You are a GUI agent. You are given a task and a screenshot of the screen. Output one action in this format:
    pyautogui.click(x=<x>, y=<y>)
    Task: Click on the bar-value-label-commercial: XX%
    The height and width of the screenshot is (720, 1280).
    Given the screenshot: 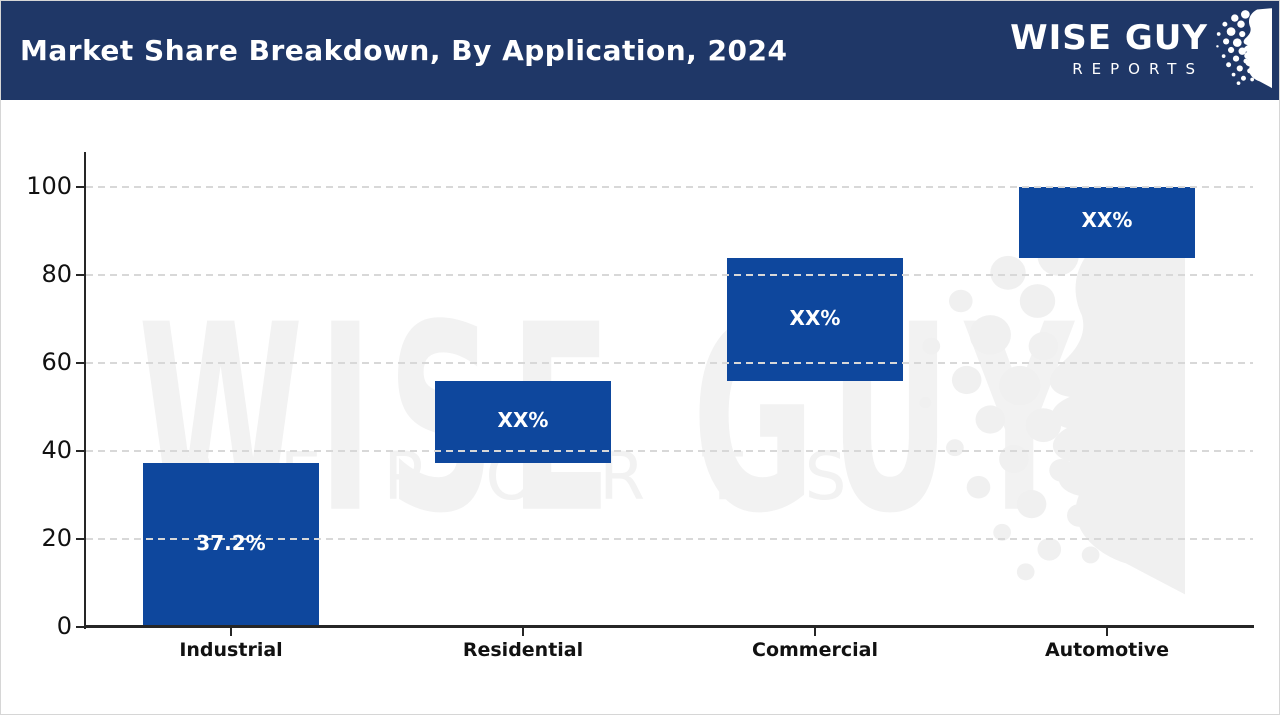 What is the action you would take?
    pyautogui.click(x=815, y=317)
    